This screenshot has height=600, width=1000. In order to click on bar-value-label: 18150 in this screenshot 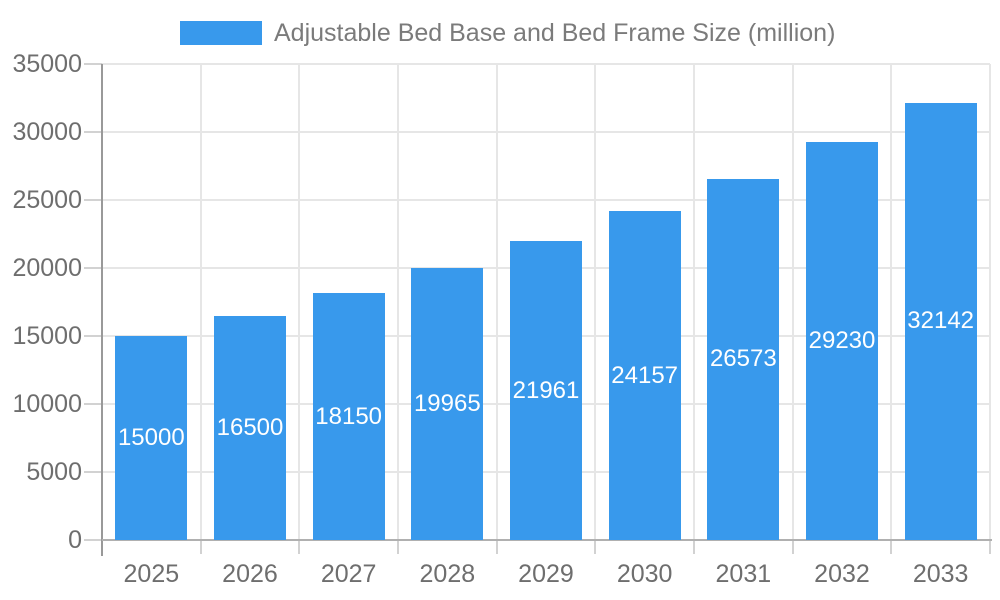, I will do `click(349, 416)`.